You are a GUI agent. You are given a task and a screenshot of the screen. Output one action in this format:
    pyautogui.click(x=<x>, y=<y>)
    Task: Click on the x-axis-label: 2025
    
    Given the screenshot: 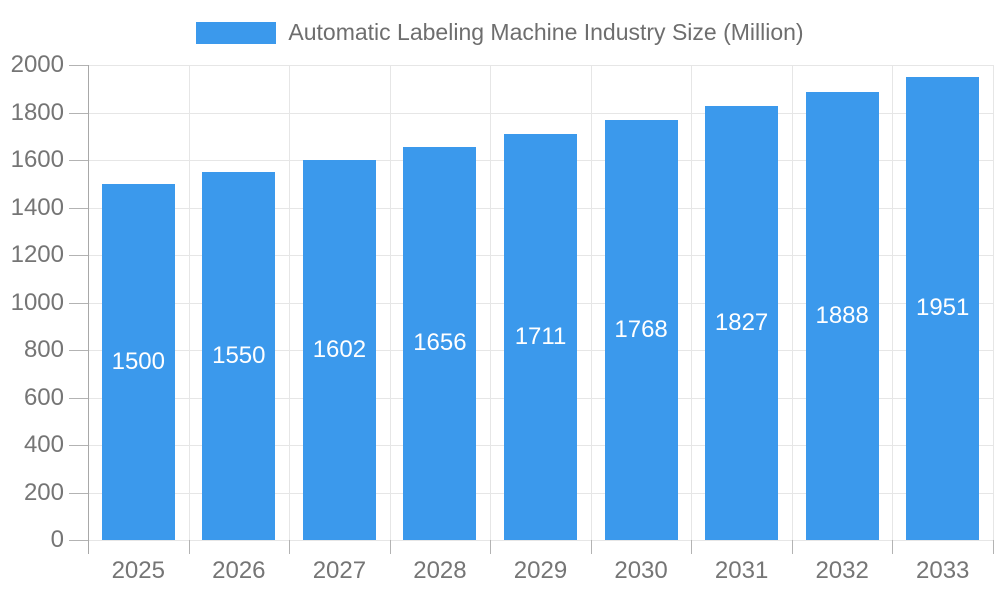 What is the action you would take?
    pyautogui.click(x=138, y=570)
    